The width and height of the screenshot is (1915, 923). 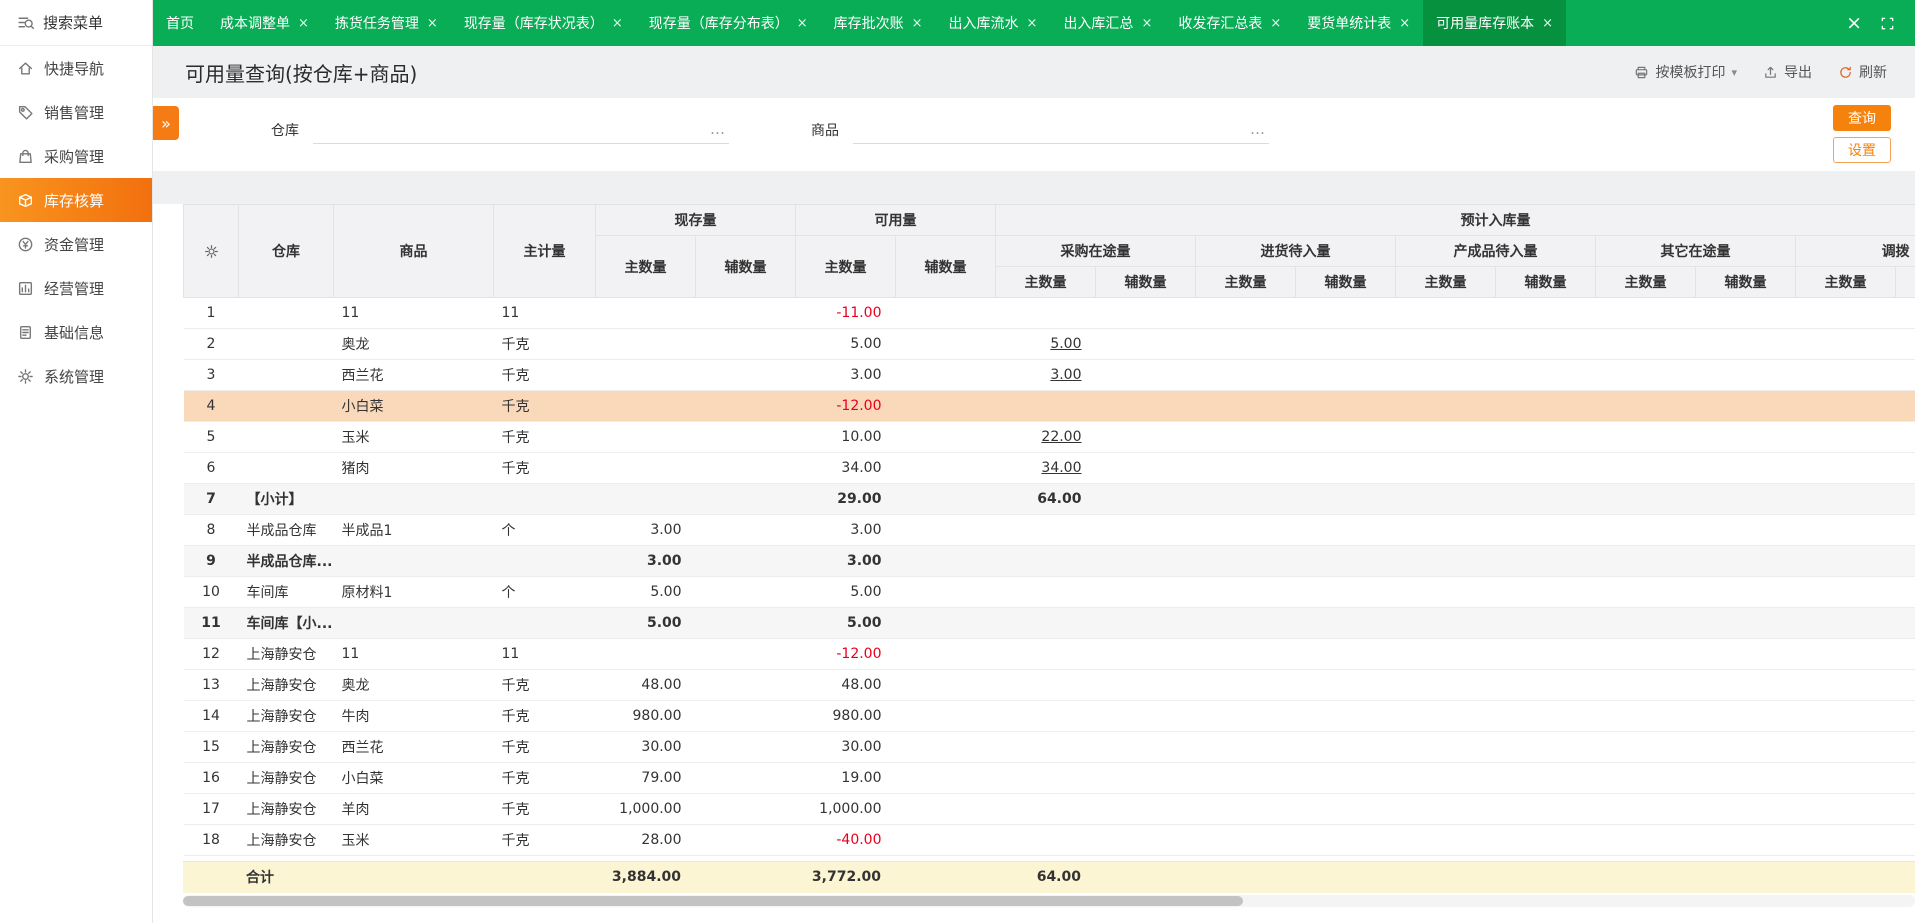 What do you see at coordinates (1049, 313) in the screenshot?
I see `table-row: 1 11 11 -11.00` at bounding box center [1049, 313].